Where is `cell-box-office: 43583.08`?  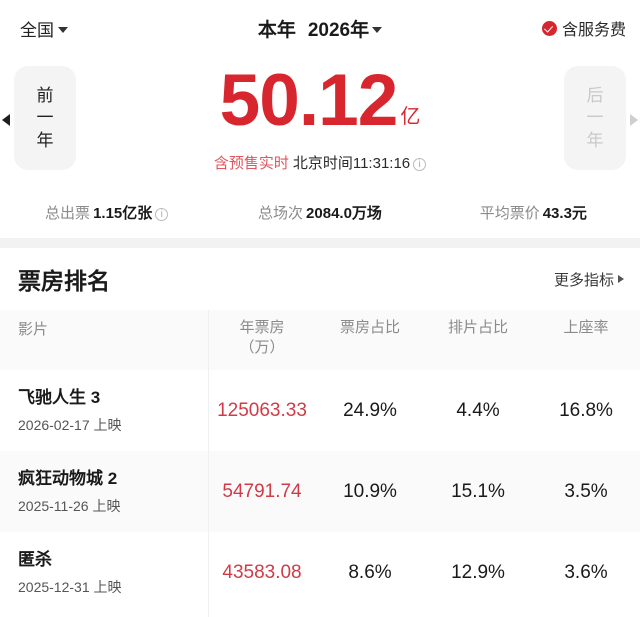
cell-box-office: 43583.08 is located at coordinates (262, 572).